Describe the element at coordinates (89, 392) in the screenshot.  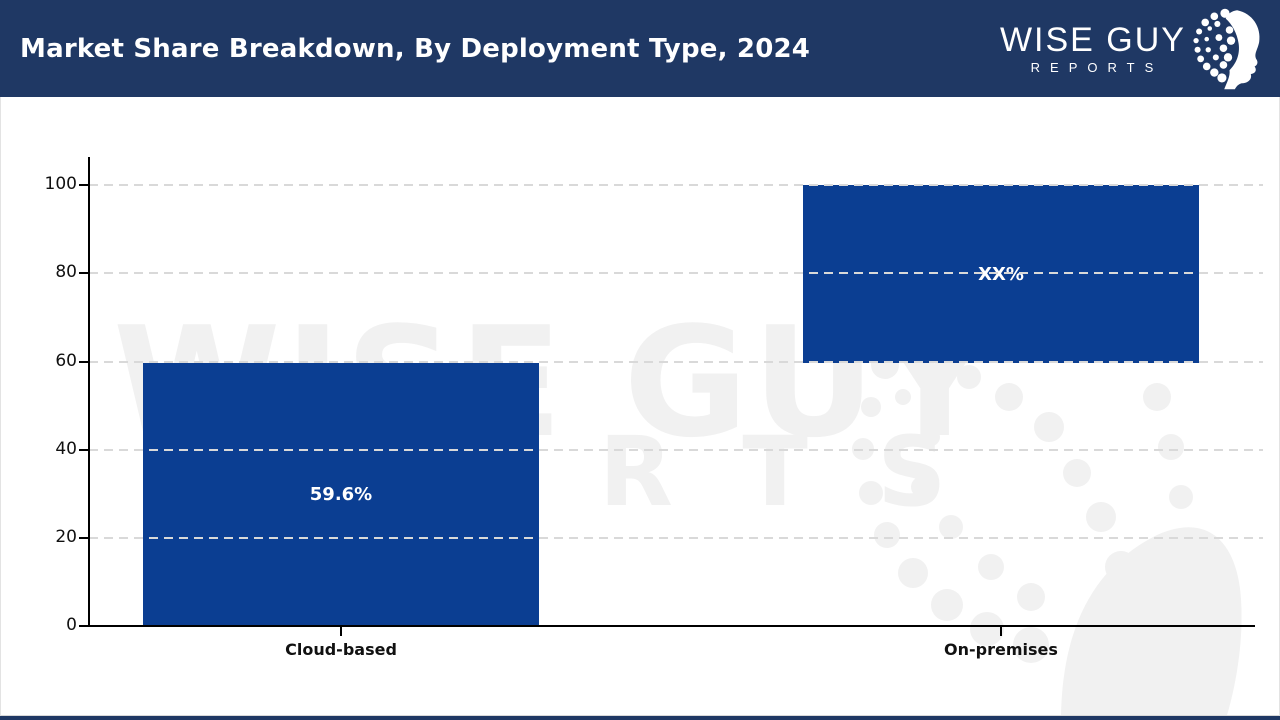
I see `y-axis-line` at that location.